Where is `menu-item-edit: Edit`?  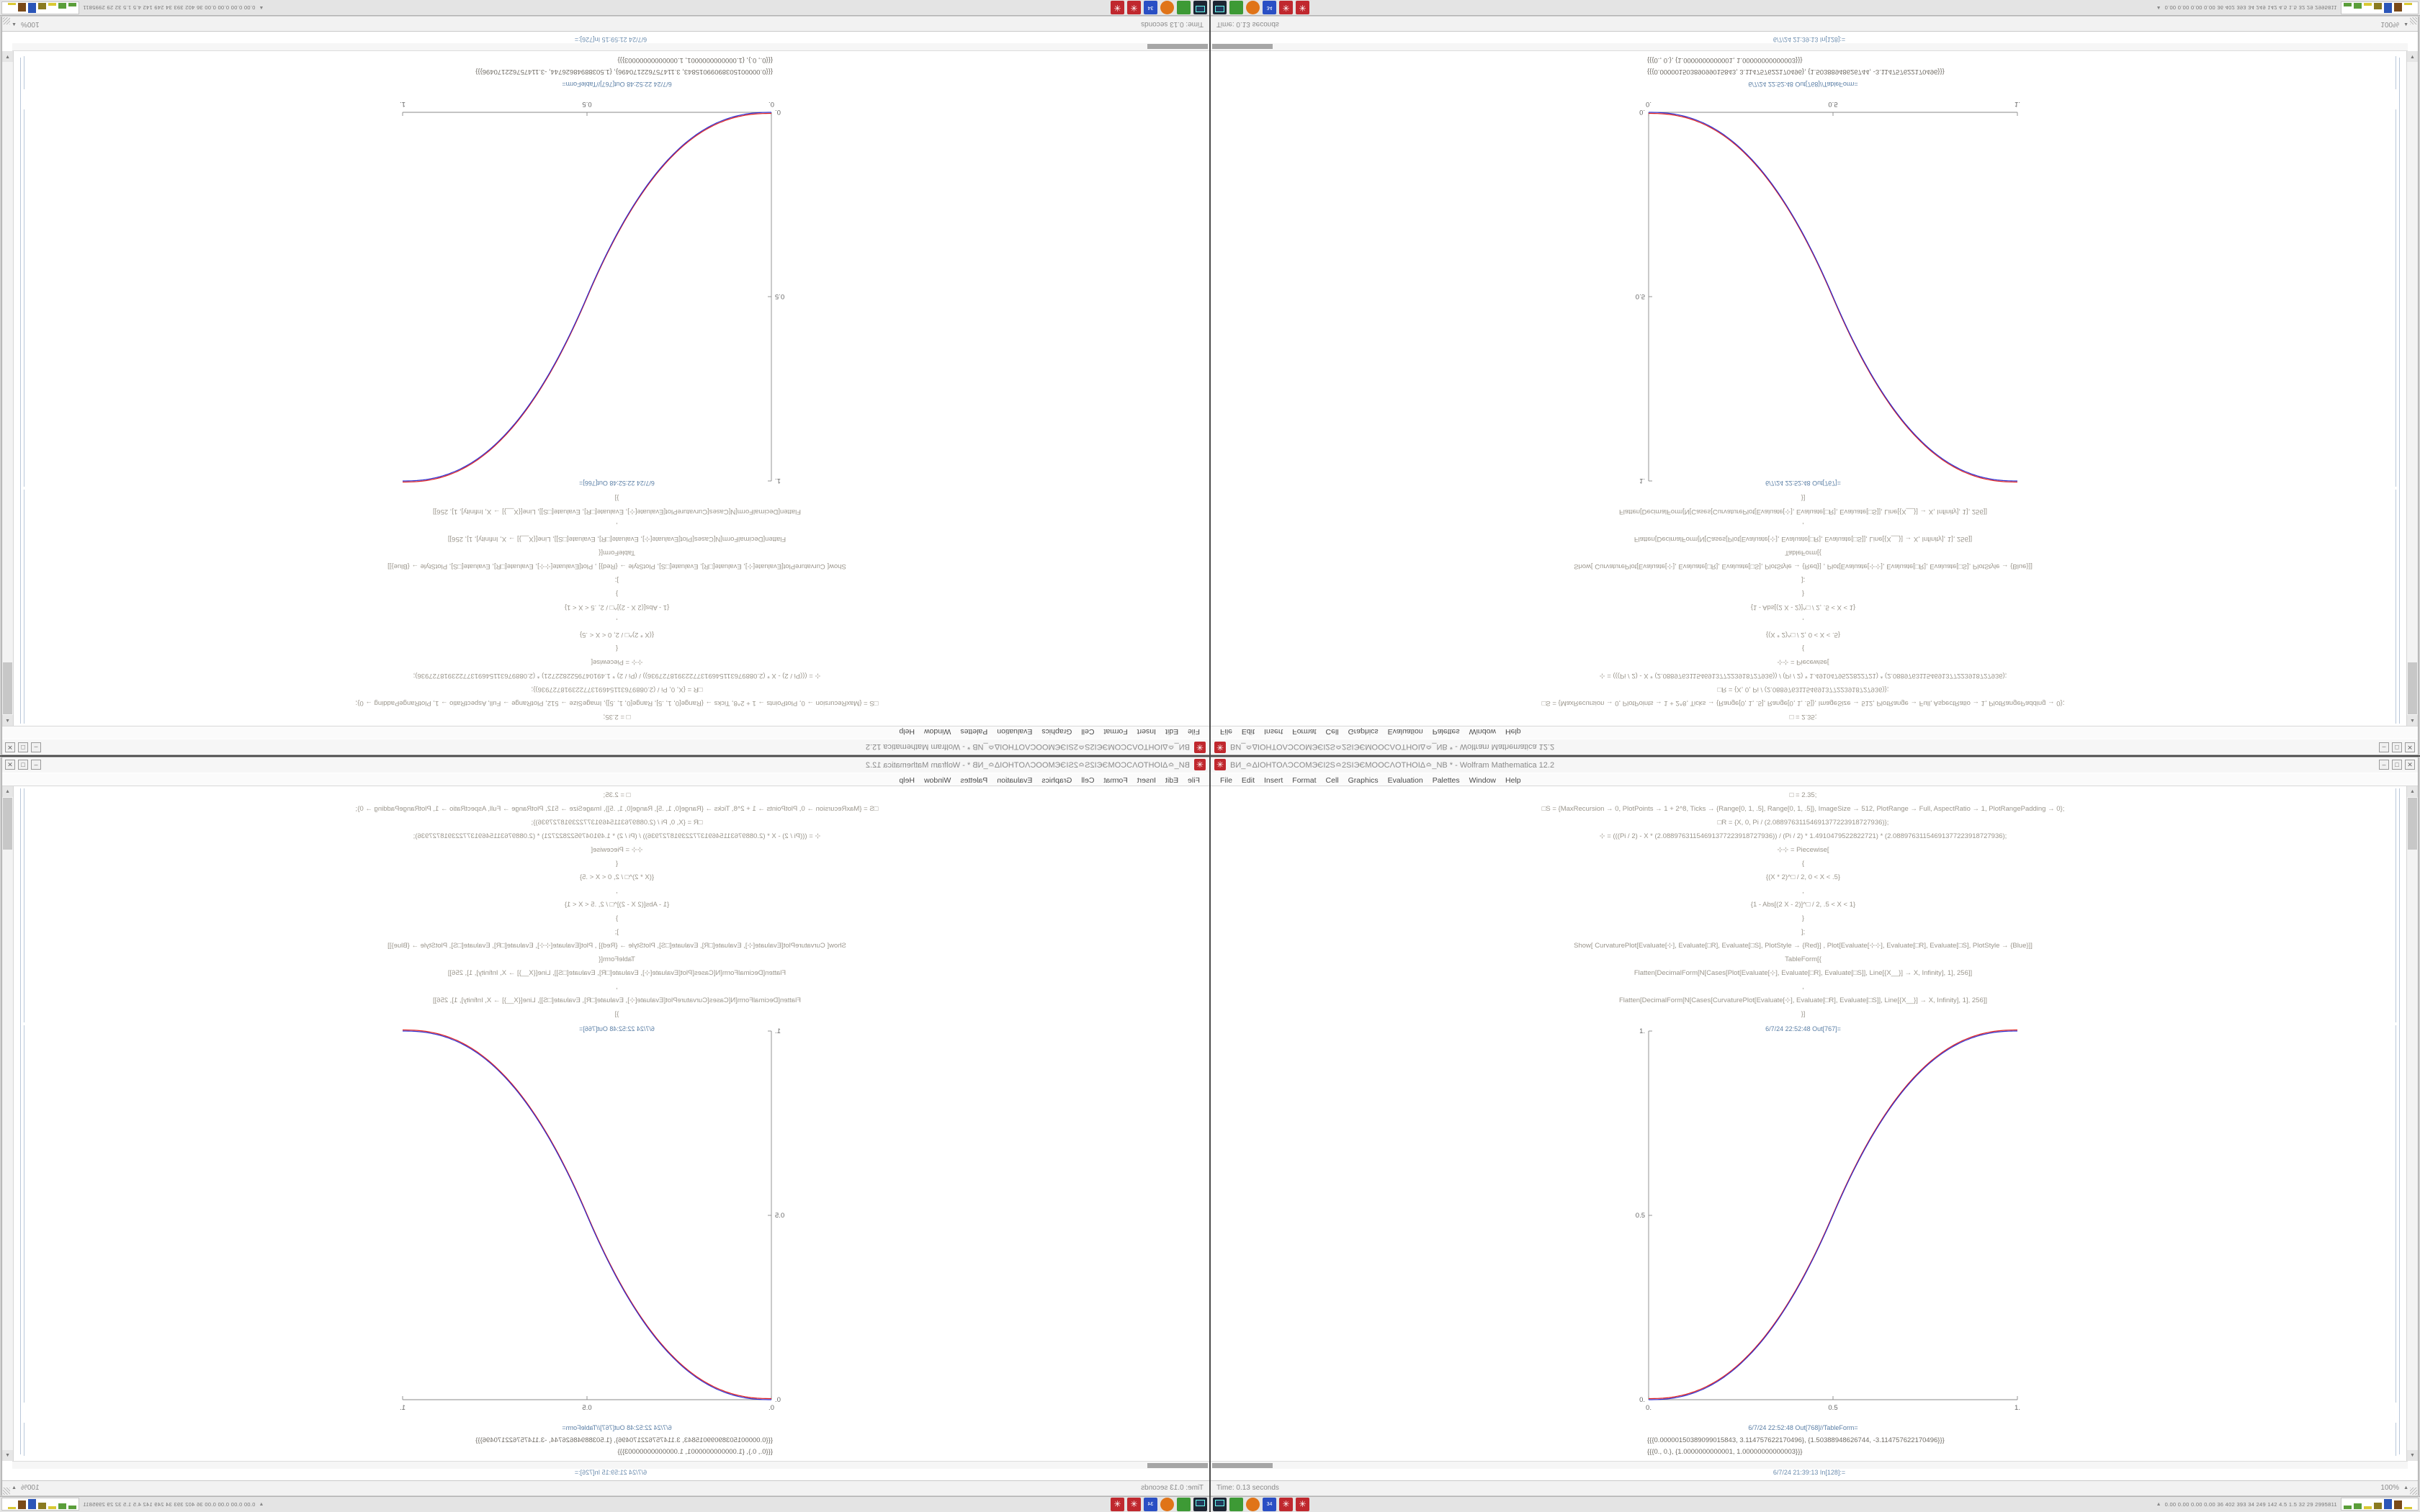 menu-item-edit: Edit is located at coordinates (1172, 731).